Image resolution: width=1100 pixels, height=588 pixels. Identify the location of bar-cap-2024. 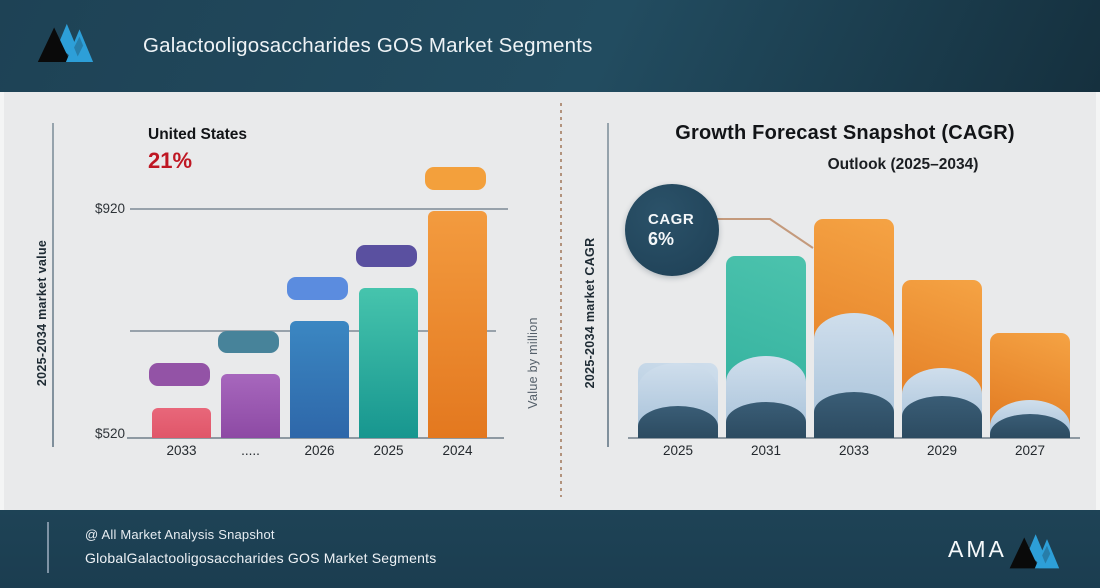
(455, 179).